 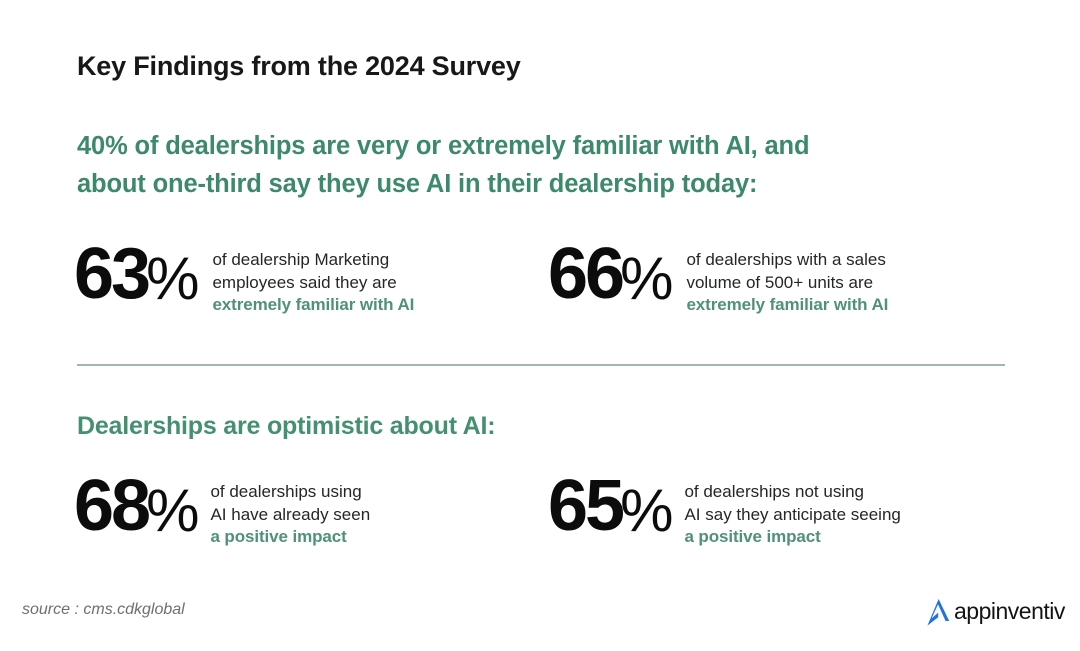 What do you see at coordinates (774, 491) in the screenshot?
I see `stat-caption-line-1: of dealerships not using` at bounding box center [774, 491].